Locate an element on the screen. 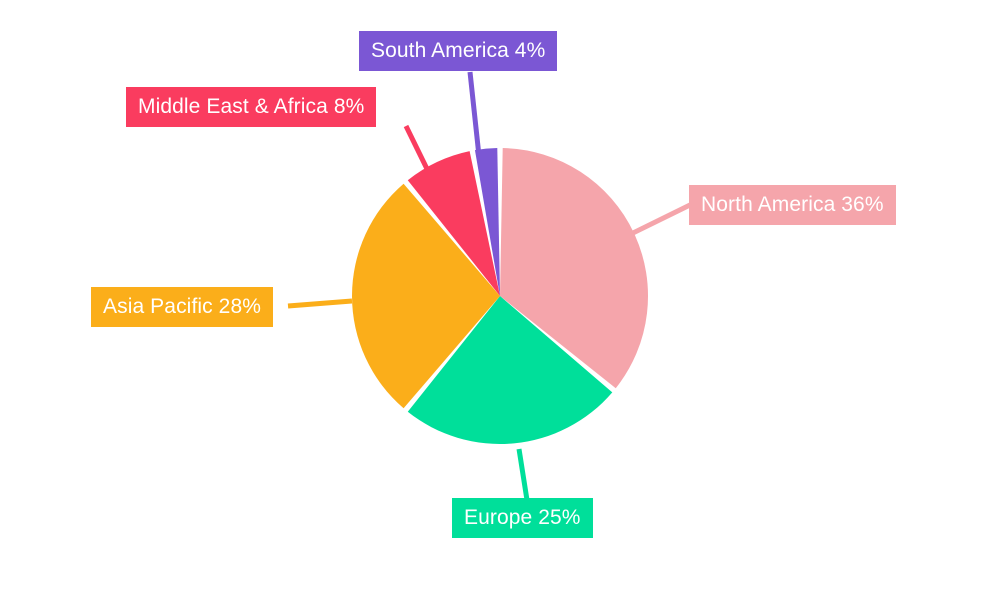  leader-line-south-america is located at coordinates (474, 114).